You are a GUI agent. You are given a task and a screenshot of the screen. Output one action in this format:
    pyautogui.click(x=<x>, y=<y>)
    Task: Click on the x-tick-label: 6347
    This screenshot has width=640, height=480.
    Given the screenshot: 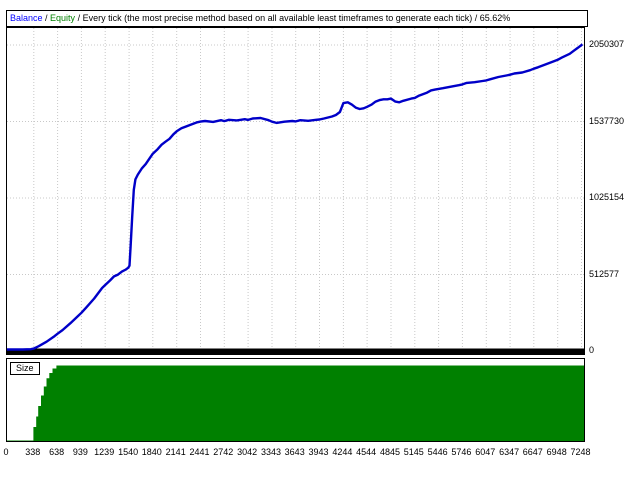 What is the action you would take?
    pyautogui.click(x=509, y=452)
    